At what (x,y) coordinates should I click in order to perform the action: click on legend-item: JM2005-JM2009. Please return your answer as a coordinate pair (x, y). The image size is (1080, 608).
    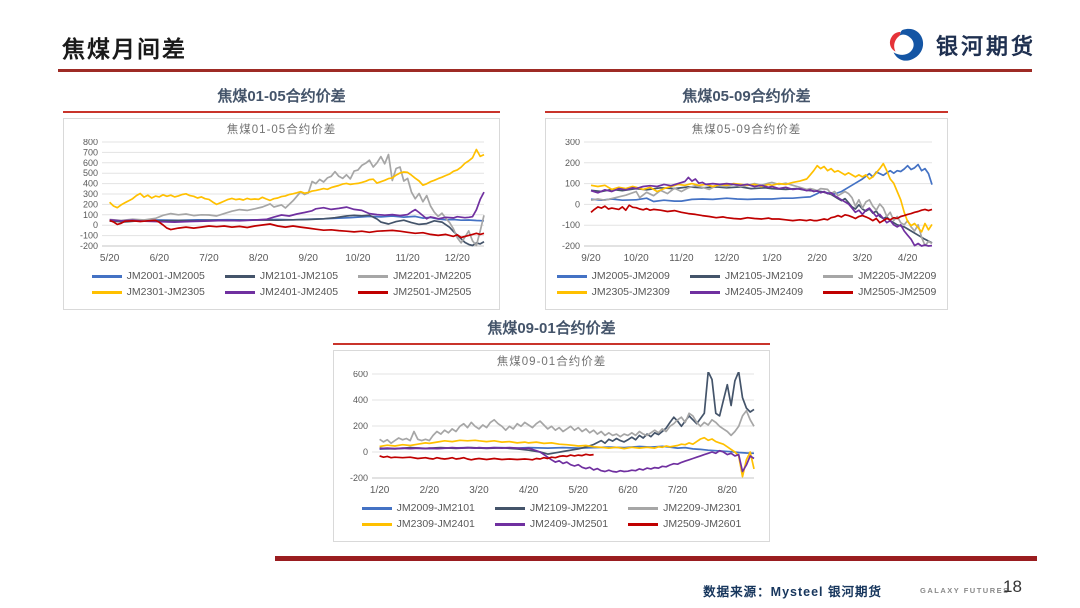
    Looking at the image, I should click on (613, 276).